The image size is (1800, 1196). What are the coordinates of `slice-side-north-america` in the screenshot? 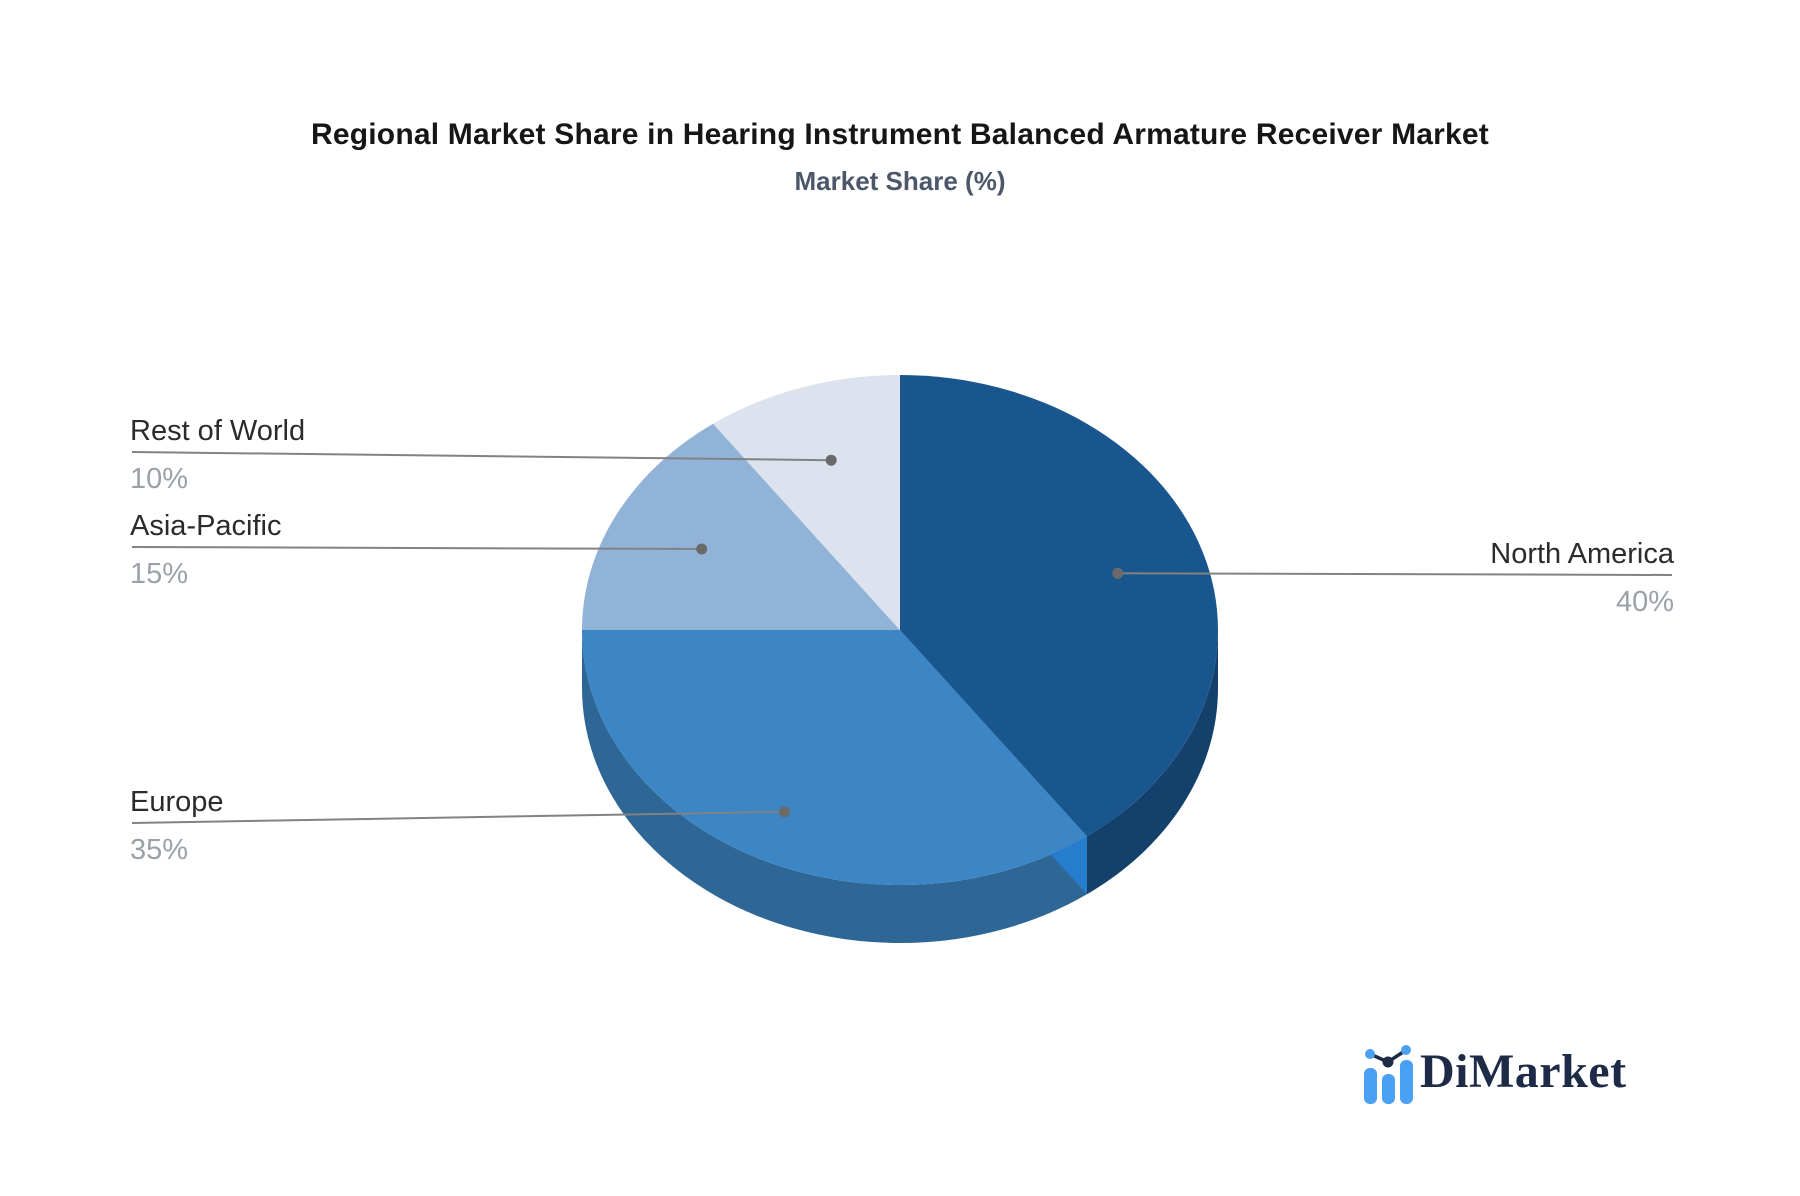 It's located at (1152, 762).